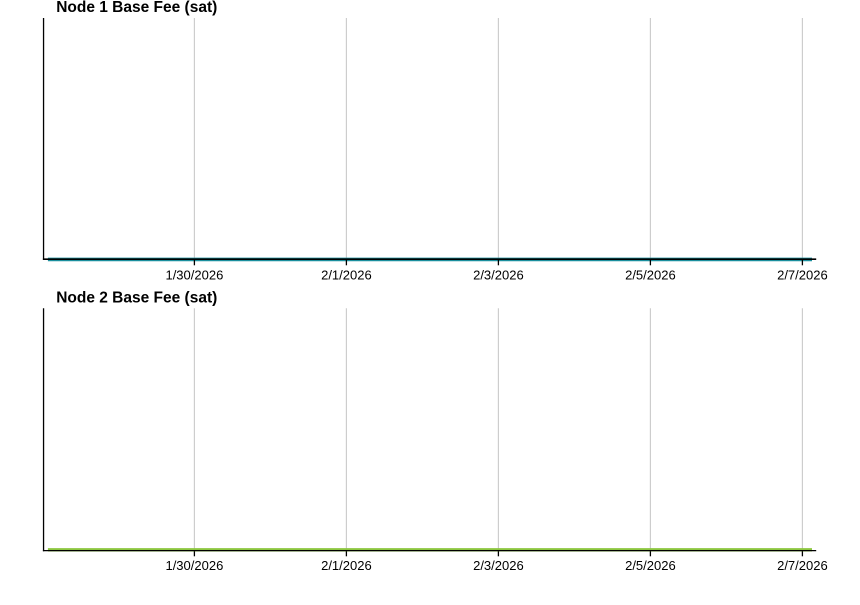  Describe the element at coordinates (136, 8) in the screenshot. I see `svg-text: Node 1 Base Fee (sat)` at that location.